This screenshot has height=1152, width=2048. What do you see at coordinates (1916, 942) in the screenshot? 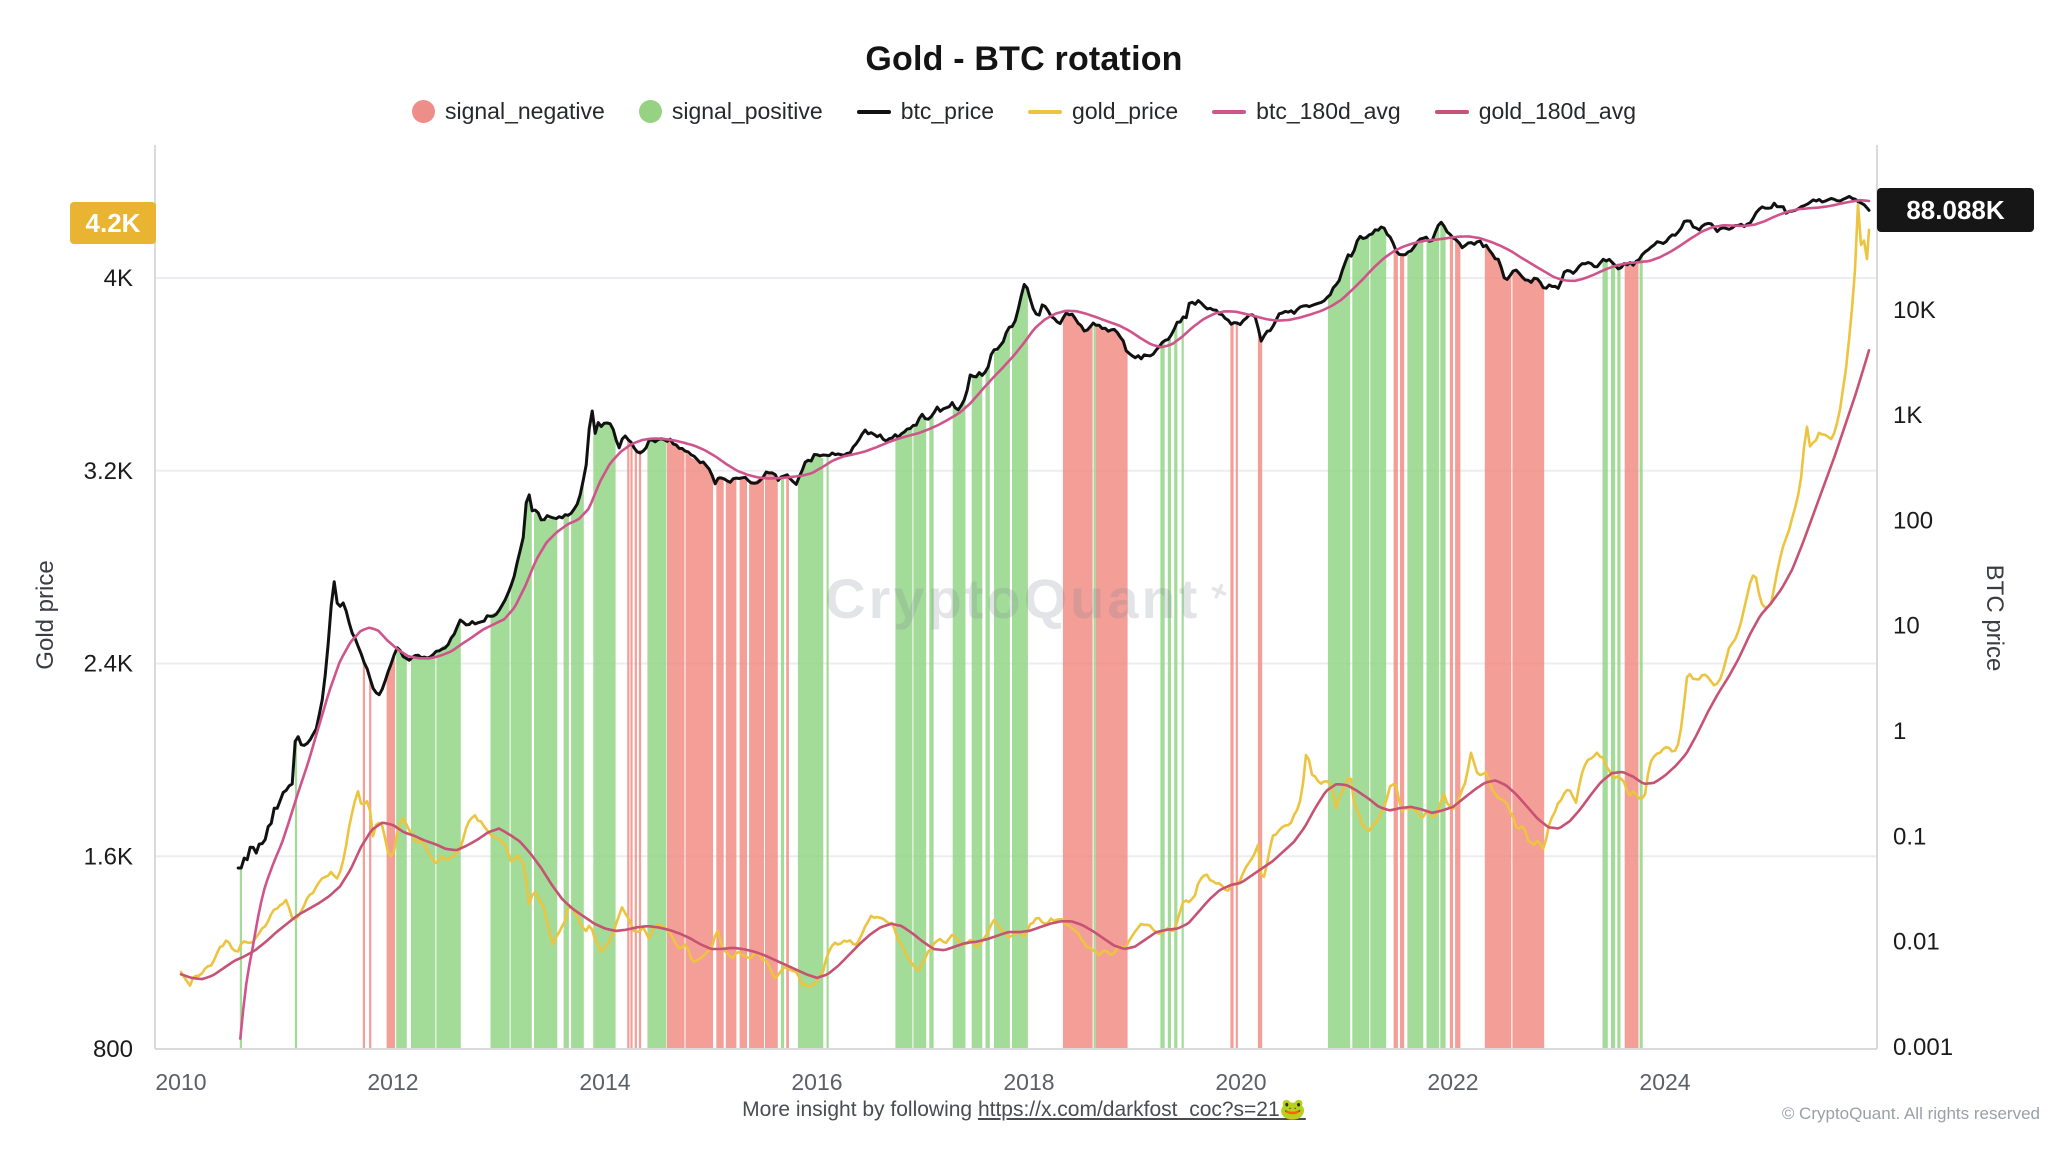
I see `btc-axis-tick: 0.01` at bounding box center [1916, 942].